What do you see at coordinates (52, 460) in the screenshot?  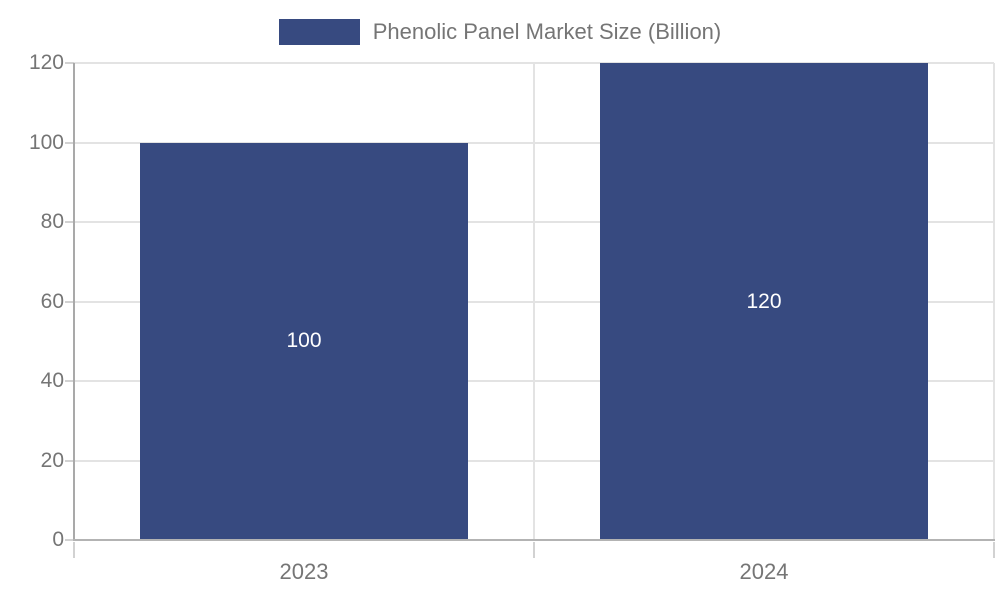 I see `y-tick-label: 20` at bounding box center [52, 460].